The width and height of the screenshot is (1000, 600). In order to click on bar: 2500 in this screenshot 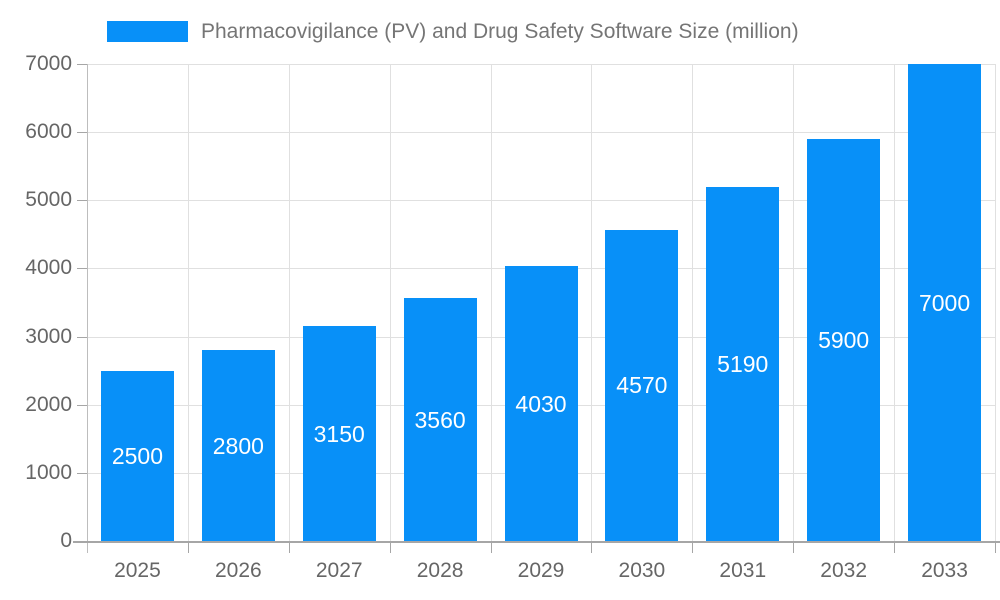, I will do `click(137, 455)`.